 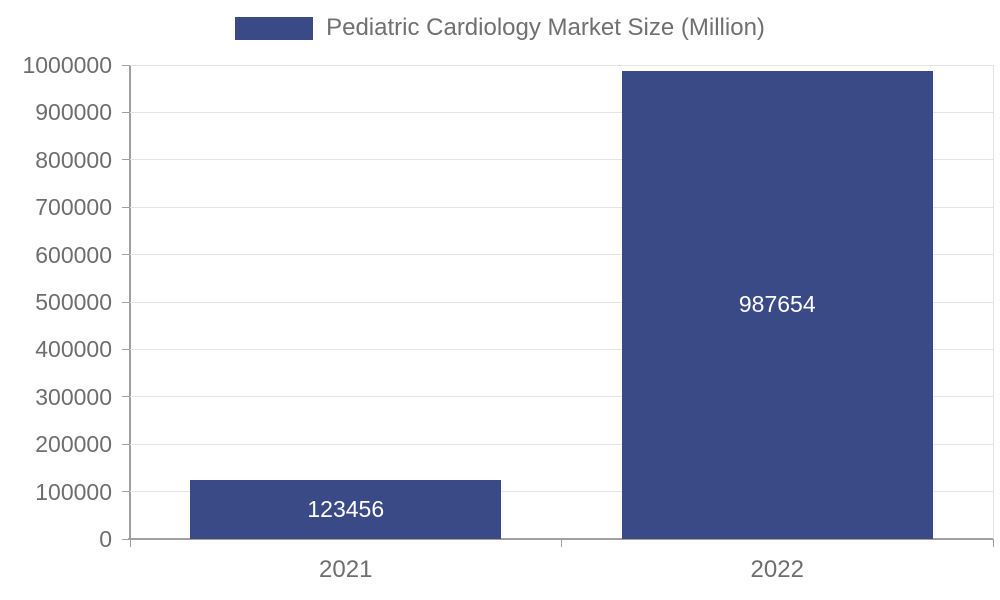 I want to click on y-tick-label: 1000000, so click(x=67, y=65).